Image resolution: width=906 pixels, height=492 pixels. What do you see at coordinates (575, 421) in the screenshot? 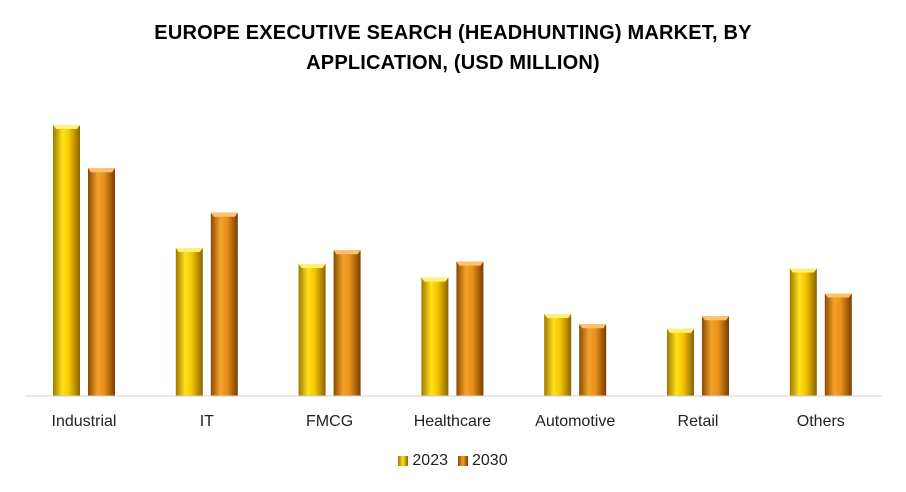
I see `category-label-automotive: Automotive` at bounding box center [575, 421].